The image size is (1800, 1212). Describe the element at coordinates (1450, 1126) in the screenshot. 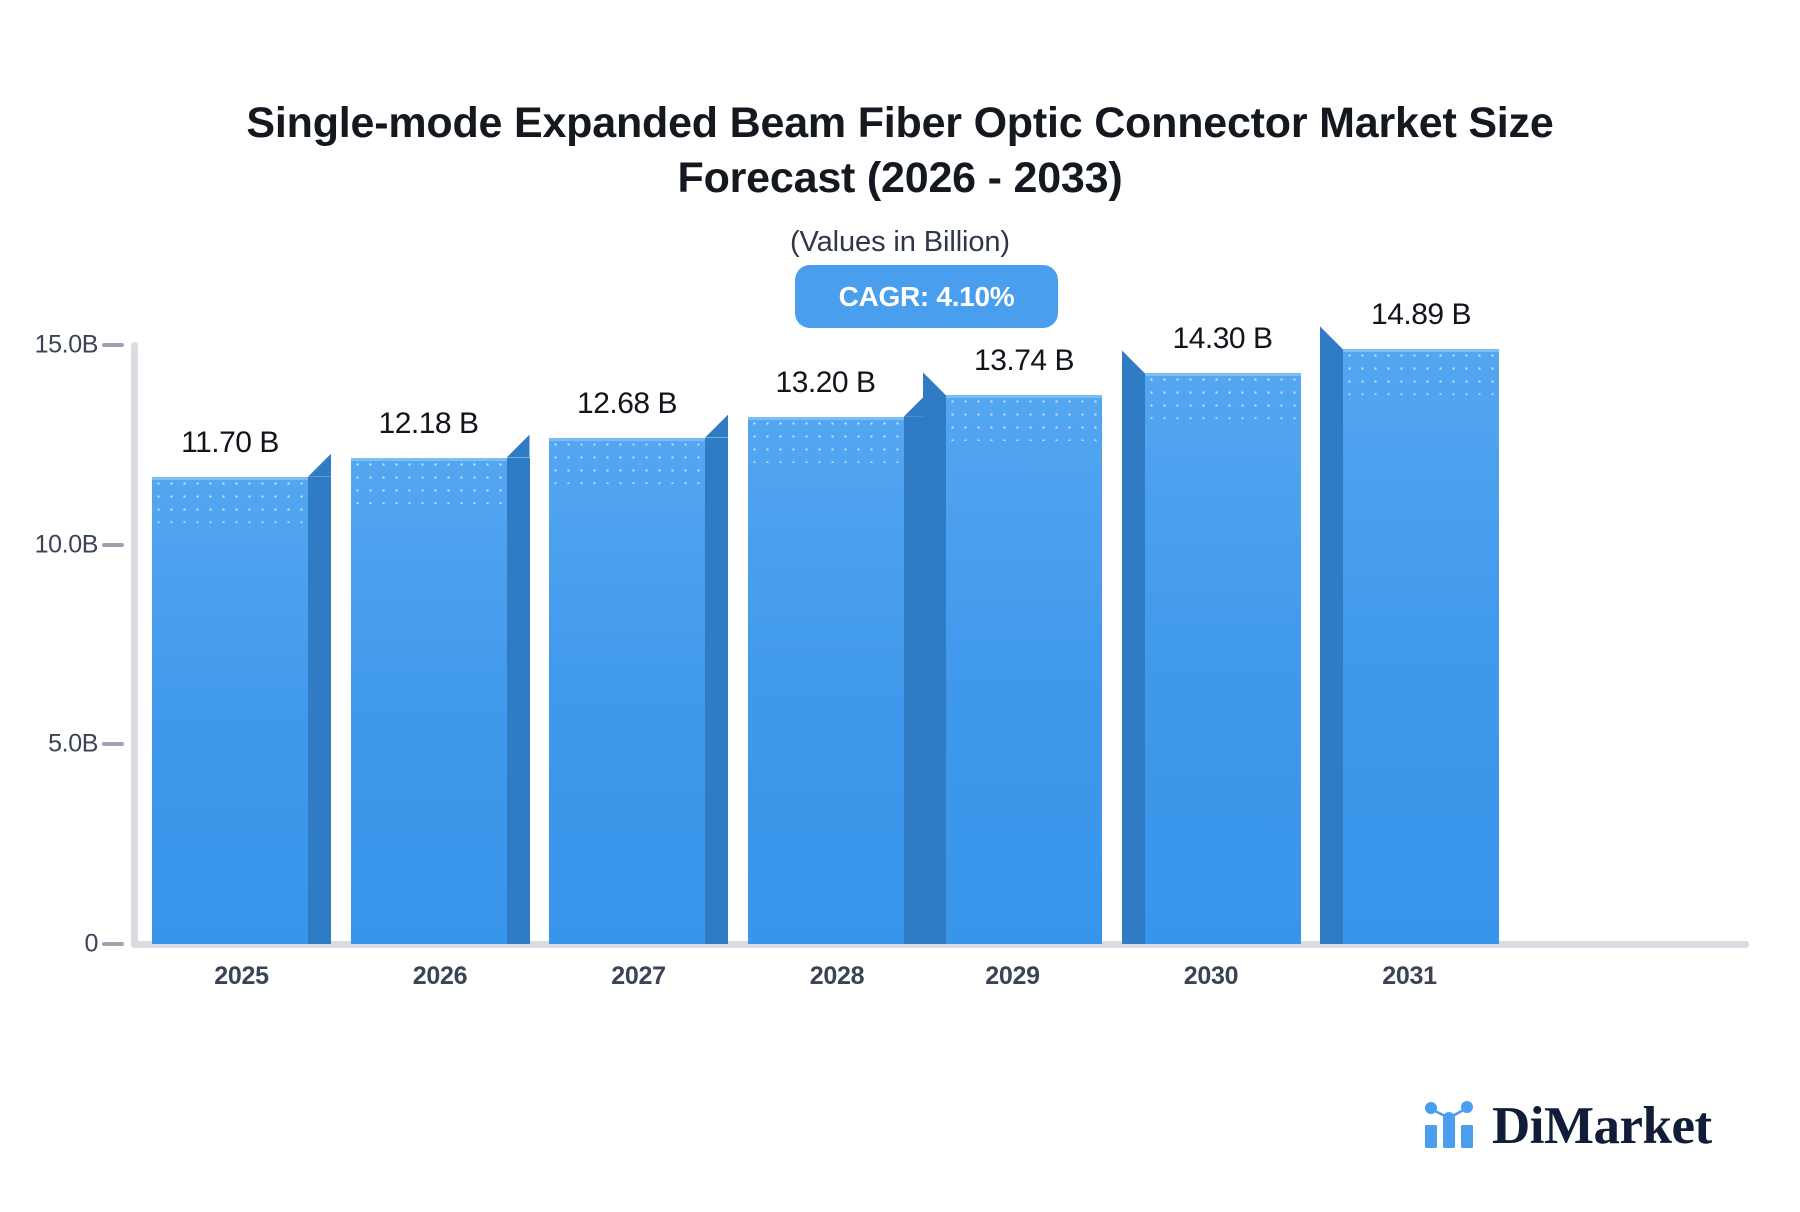

I see `bar-chart-logo-icon` at that location.